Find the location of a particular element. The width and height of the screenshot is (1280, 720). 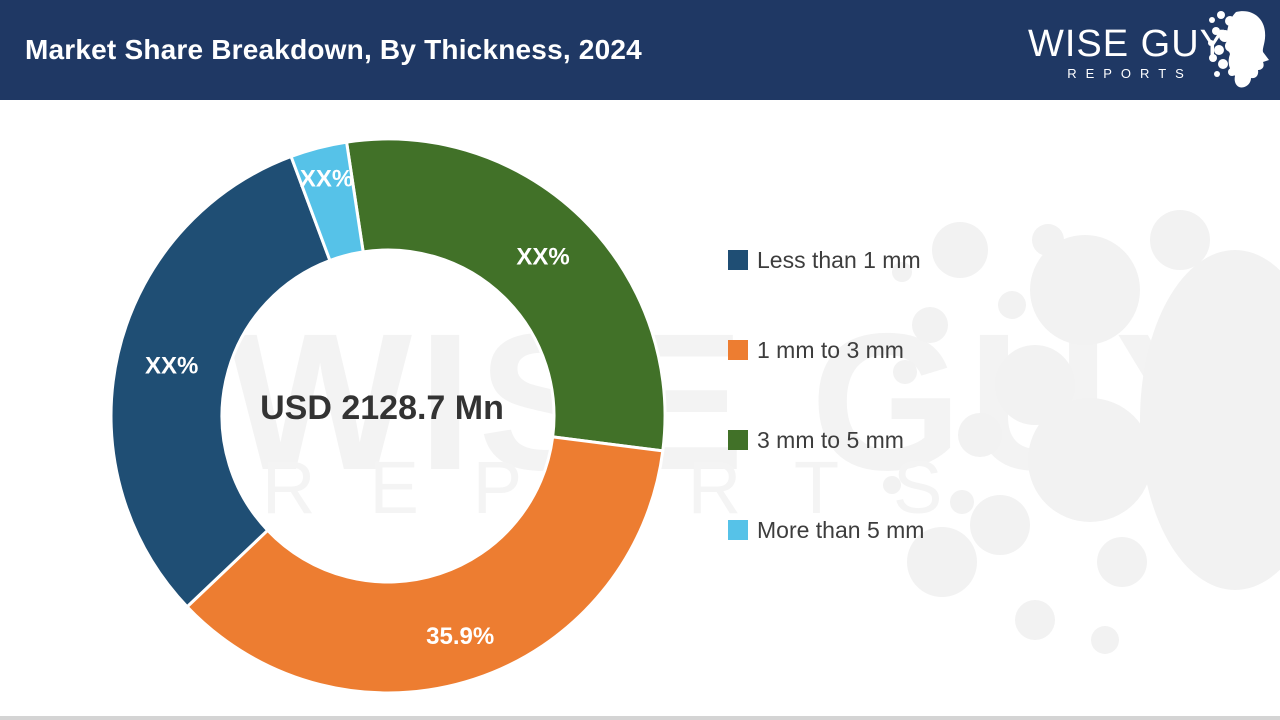

legend-label: 3 mm to 5 mm is located at coordinates (830, 440).